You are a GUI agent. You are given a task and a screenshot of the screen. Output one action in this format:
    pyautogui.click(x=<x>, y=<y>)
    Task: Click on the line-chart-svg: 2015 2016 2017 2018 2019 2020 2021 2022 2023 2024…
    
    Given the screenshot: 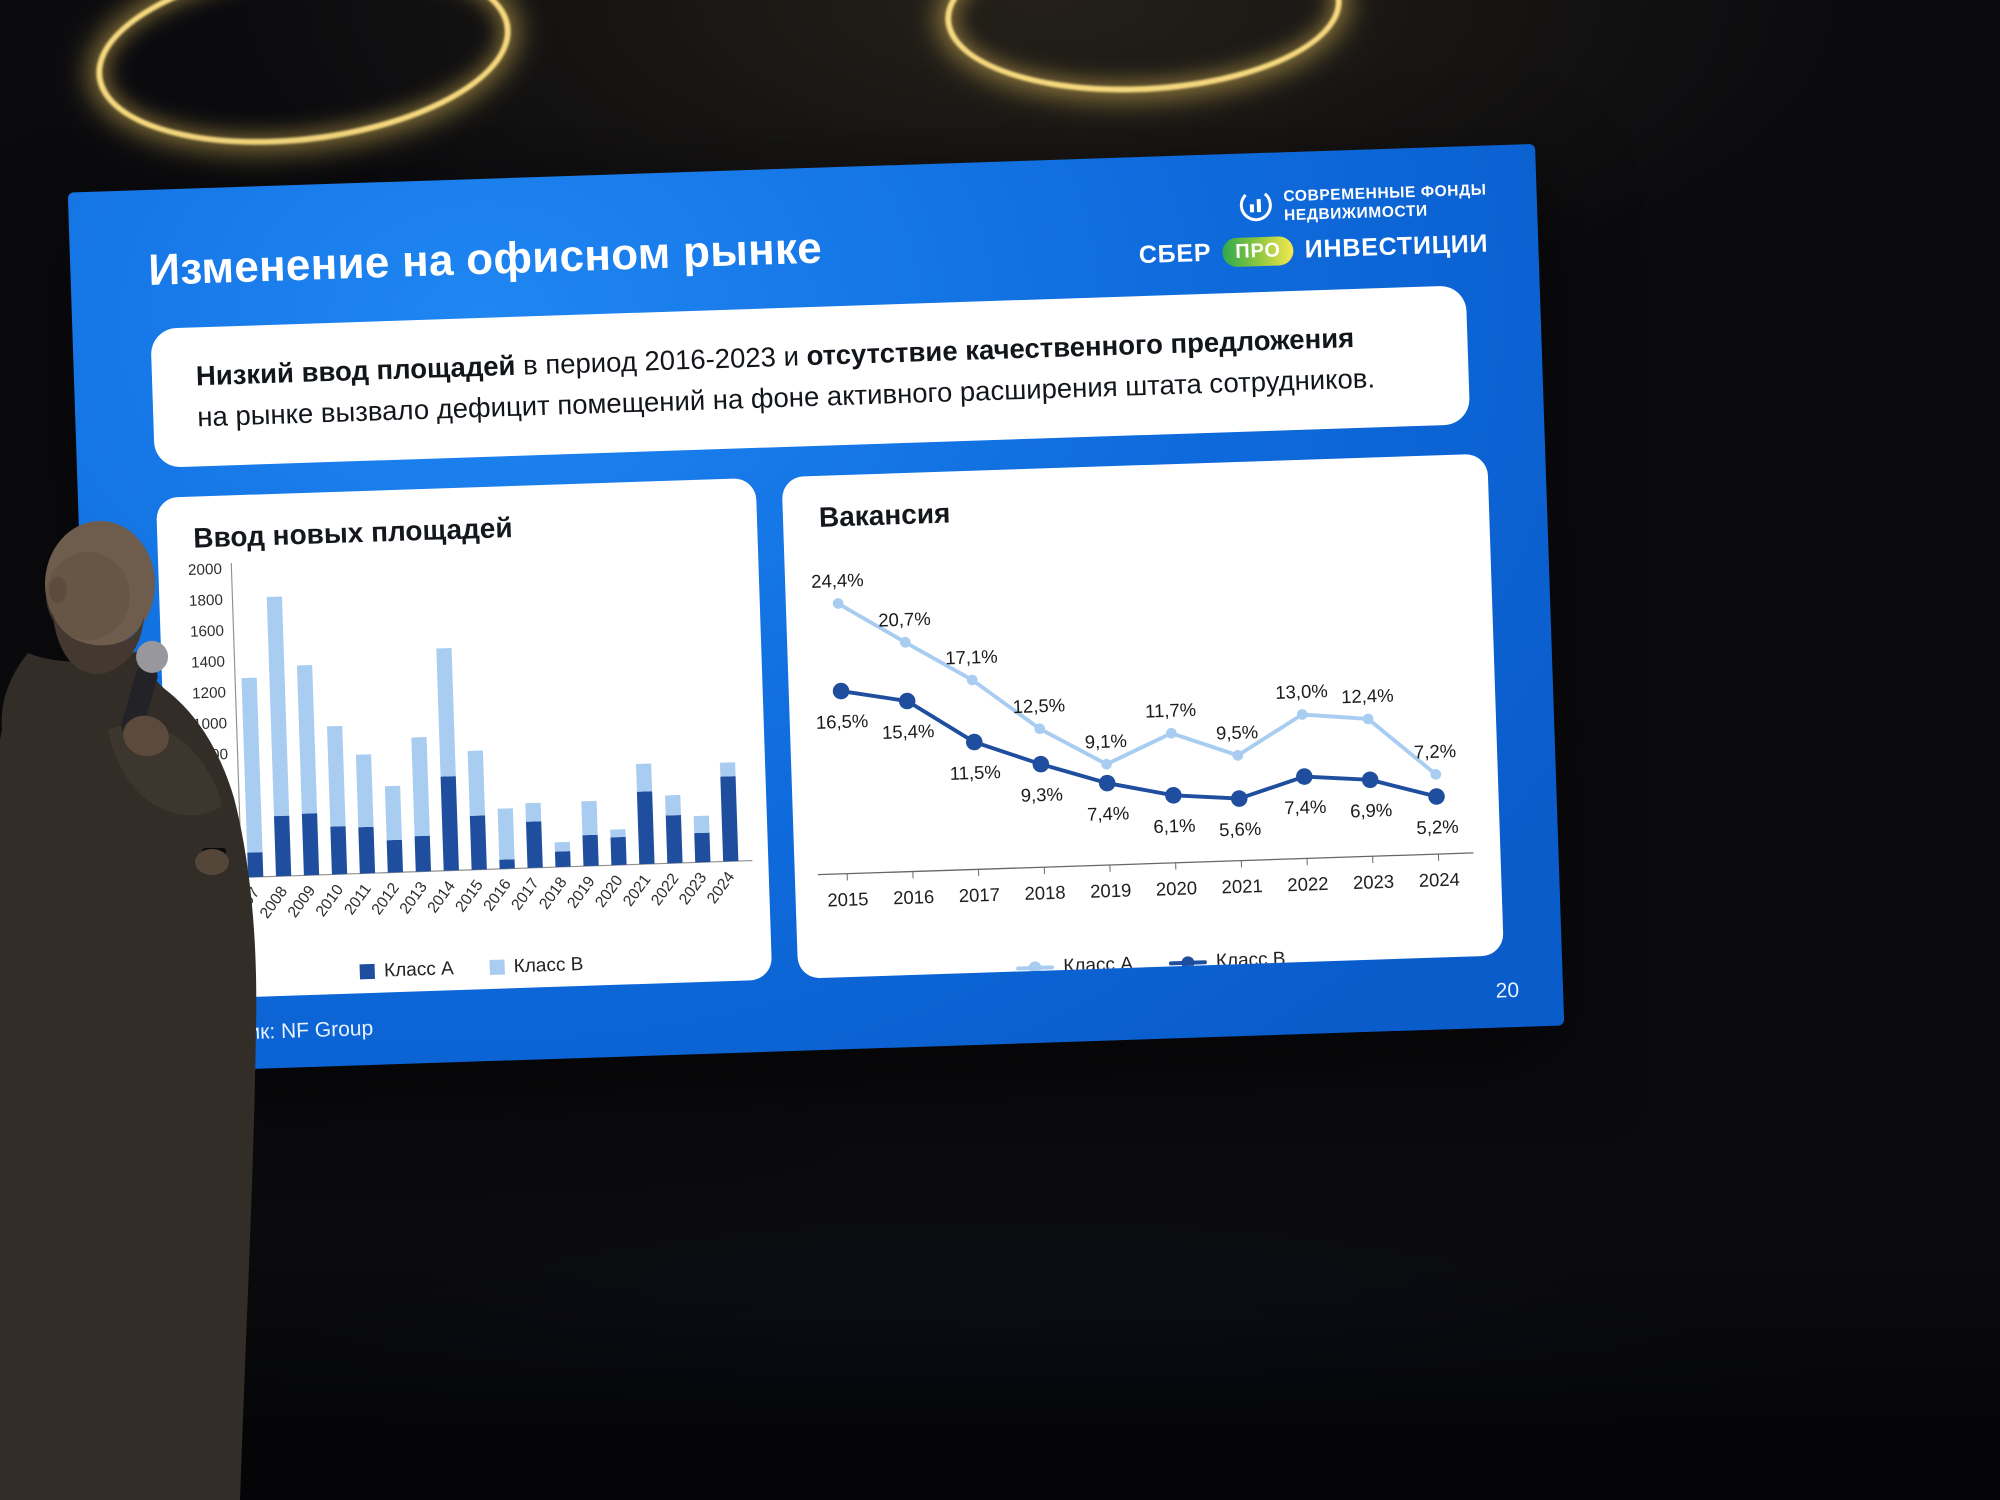 What is the action you would take?
    pyautogui.click(x=1142, y=739)
    